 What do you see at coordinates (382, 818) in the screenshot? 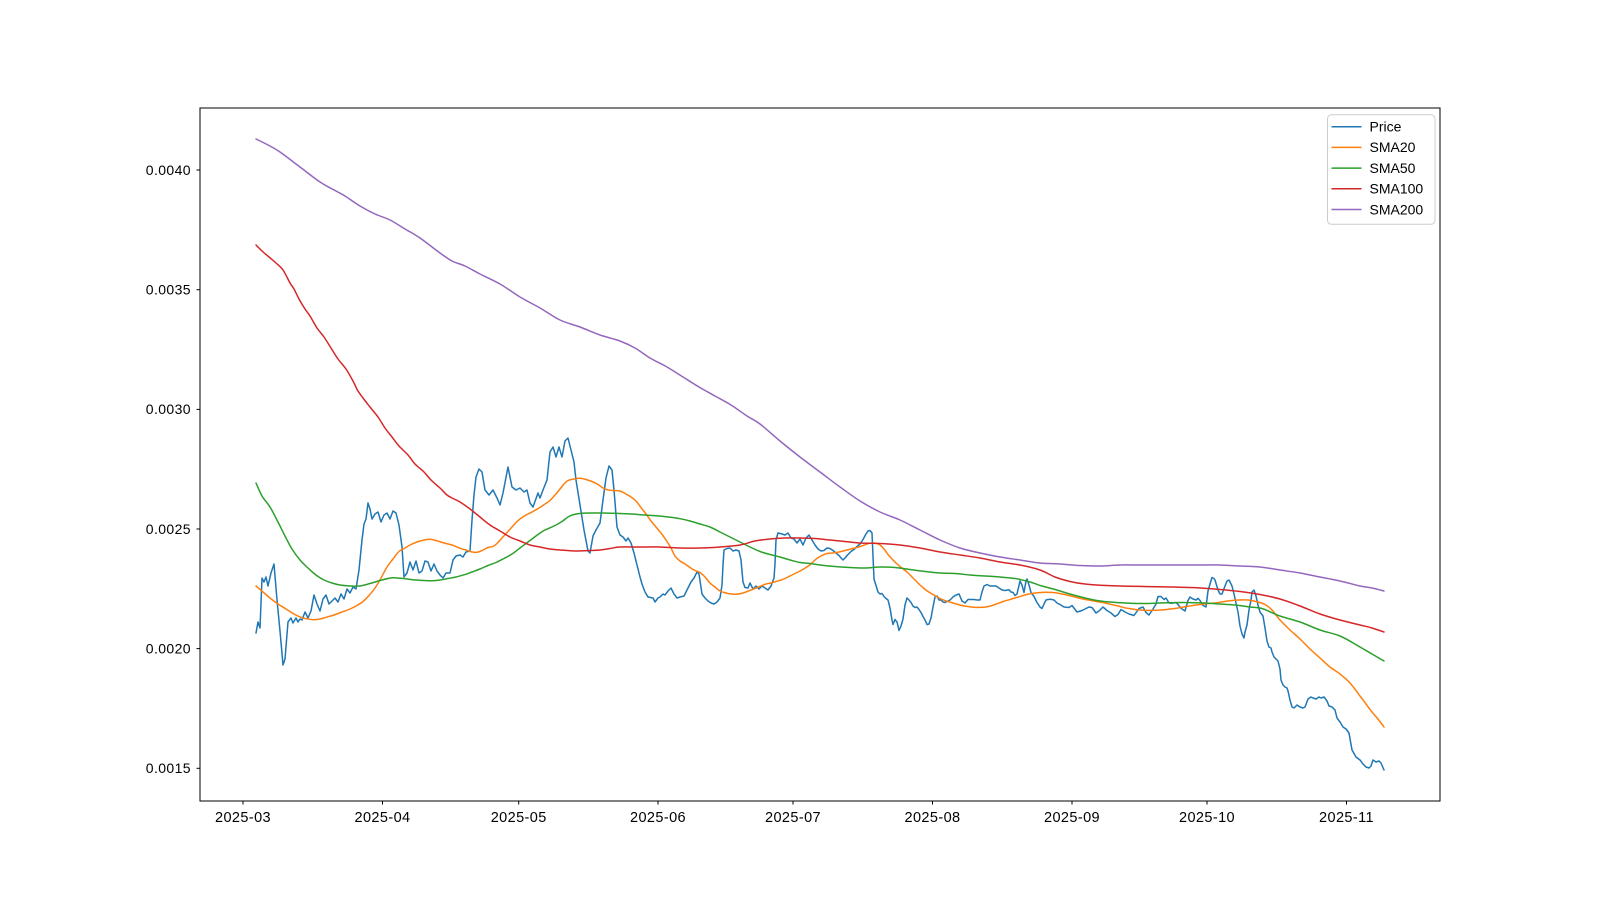
I see `svg-text: 2025-04` at bounding box center [382, 818].